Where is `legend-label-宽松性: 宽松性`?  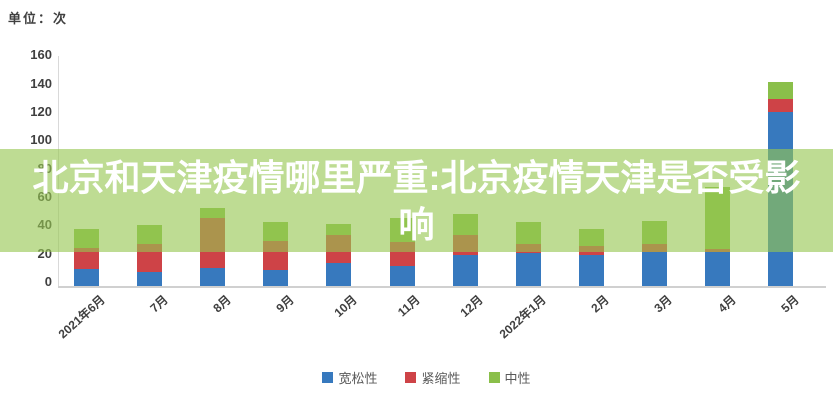 legend-label-宽松性: 宽松性 is located at coordinates (358, 378).